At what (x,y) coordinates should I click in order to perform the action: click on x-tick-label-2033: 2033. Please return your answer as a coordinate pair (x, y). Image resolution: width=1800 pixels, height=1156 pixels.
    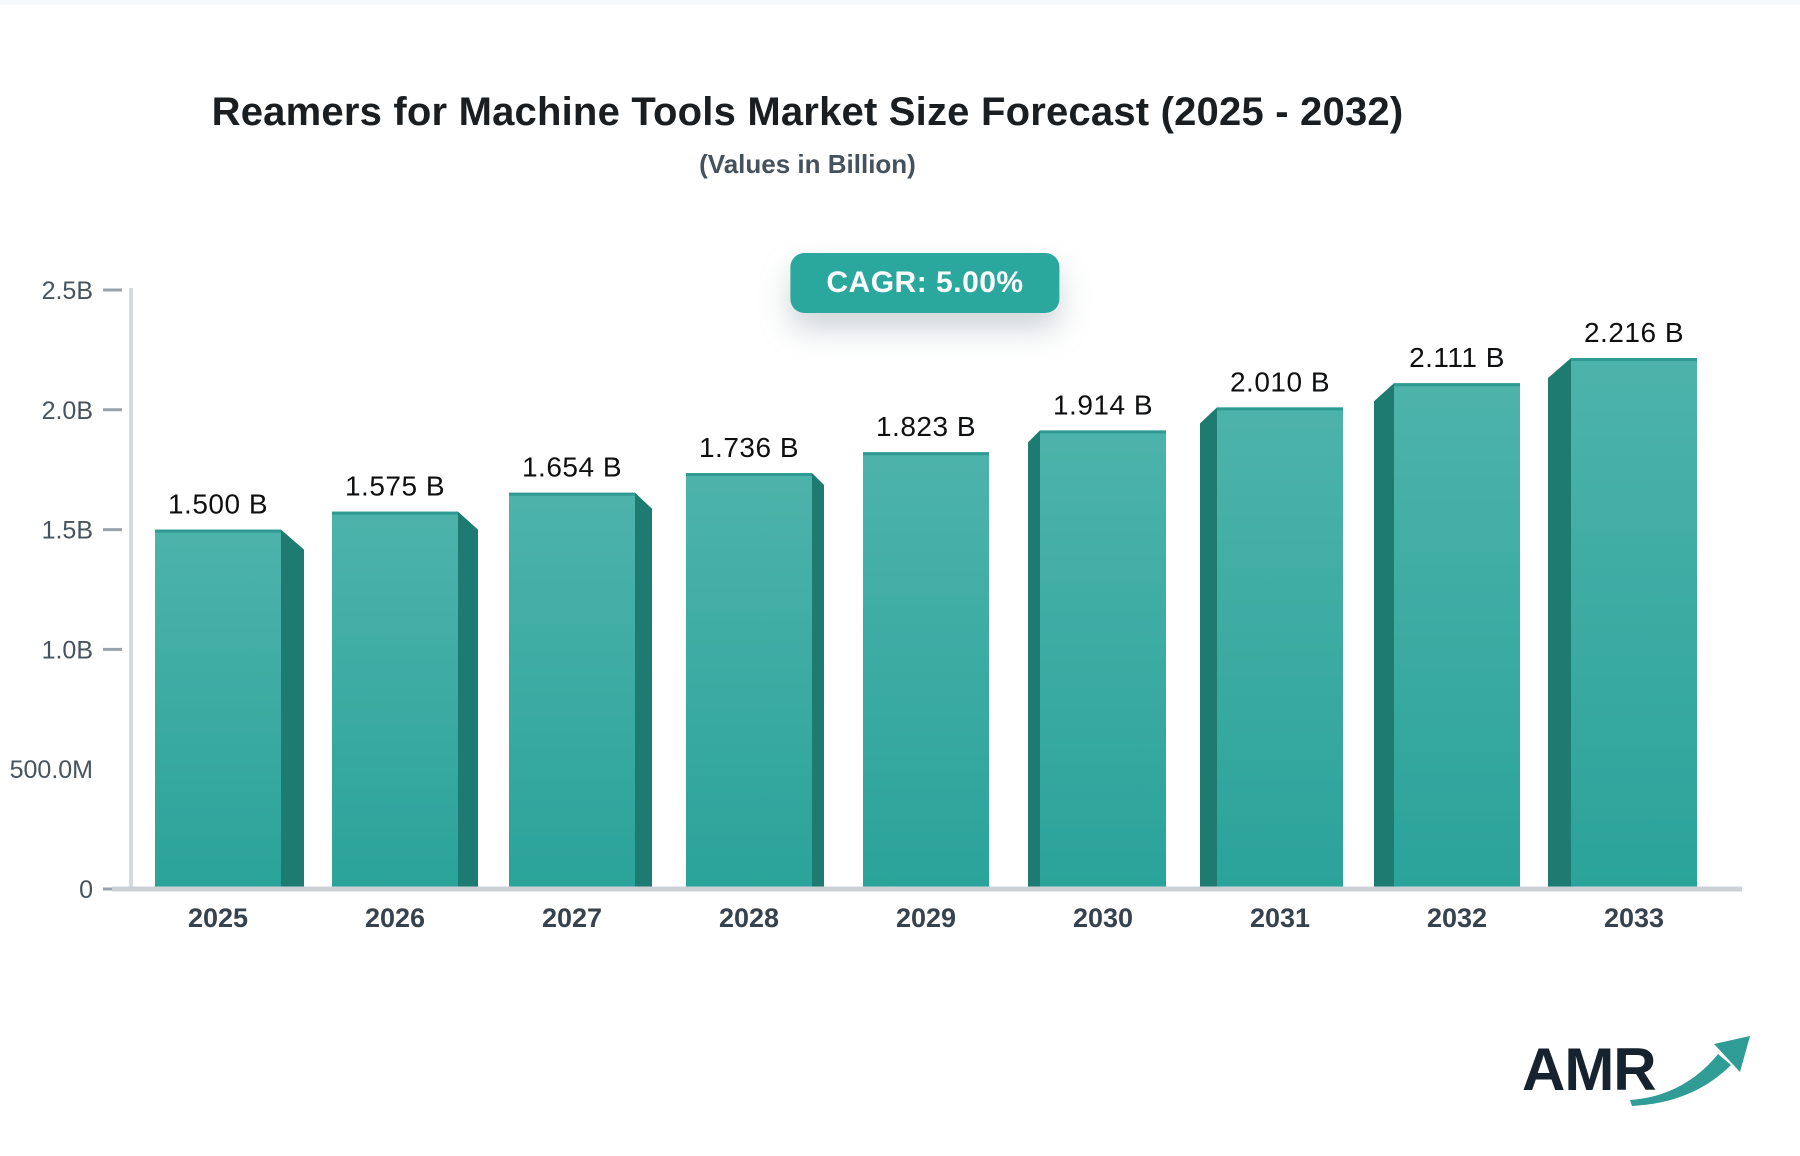
    Looking at the image, I should click on (1634, 918).